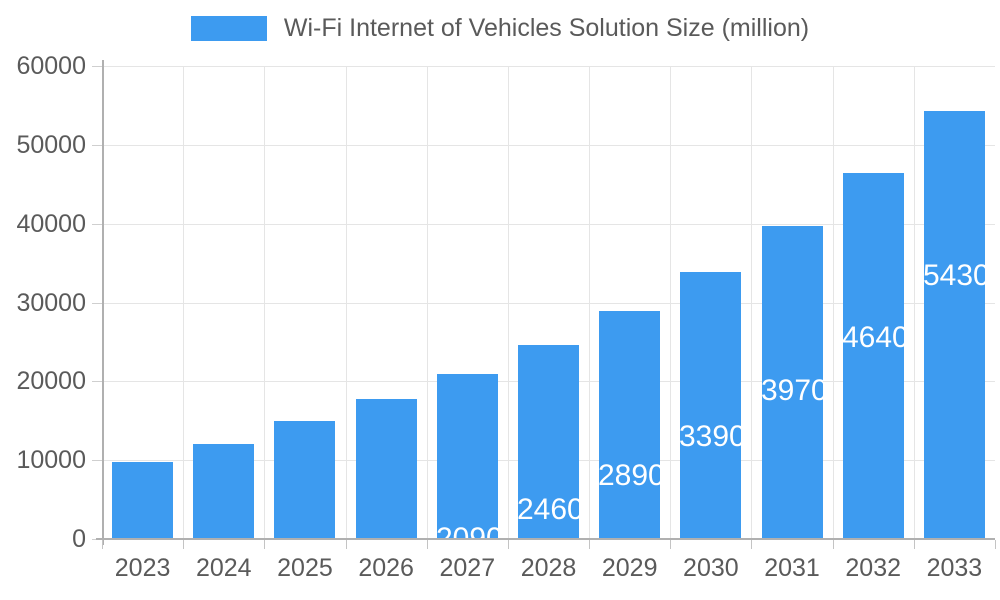 The image size is (1000, 600). Describe the element at coordinates (873, 356) in the screenshot. I see `bar: 46400` at that location.